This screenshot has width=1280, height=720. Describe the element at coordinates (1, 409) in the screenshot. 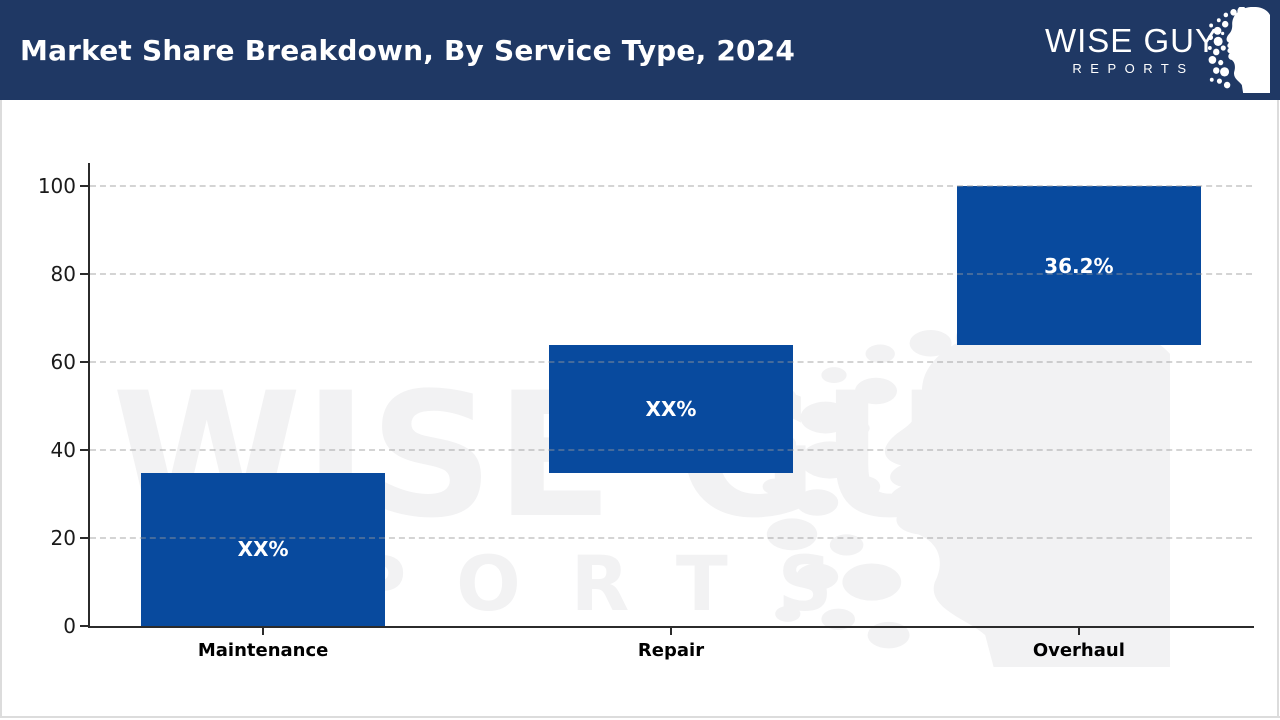

I see `border-left` at that location.